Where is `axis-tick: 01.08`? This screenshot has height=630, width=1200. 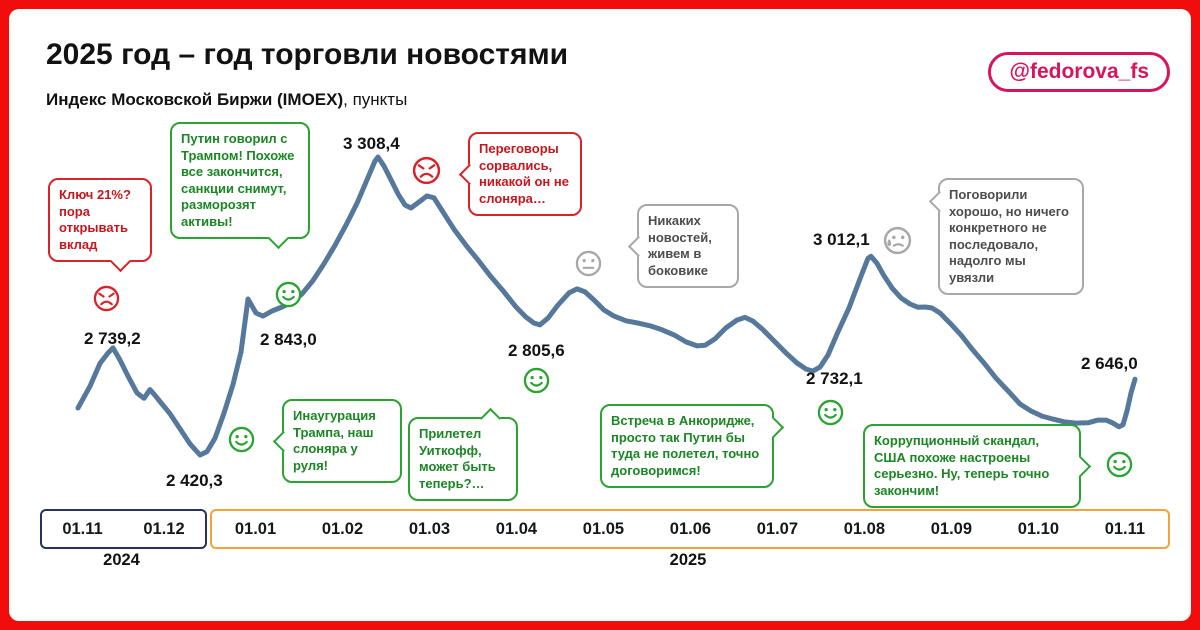
axis-tick: 01.08 is located at coordinates (864, 528).